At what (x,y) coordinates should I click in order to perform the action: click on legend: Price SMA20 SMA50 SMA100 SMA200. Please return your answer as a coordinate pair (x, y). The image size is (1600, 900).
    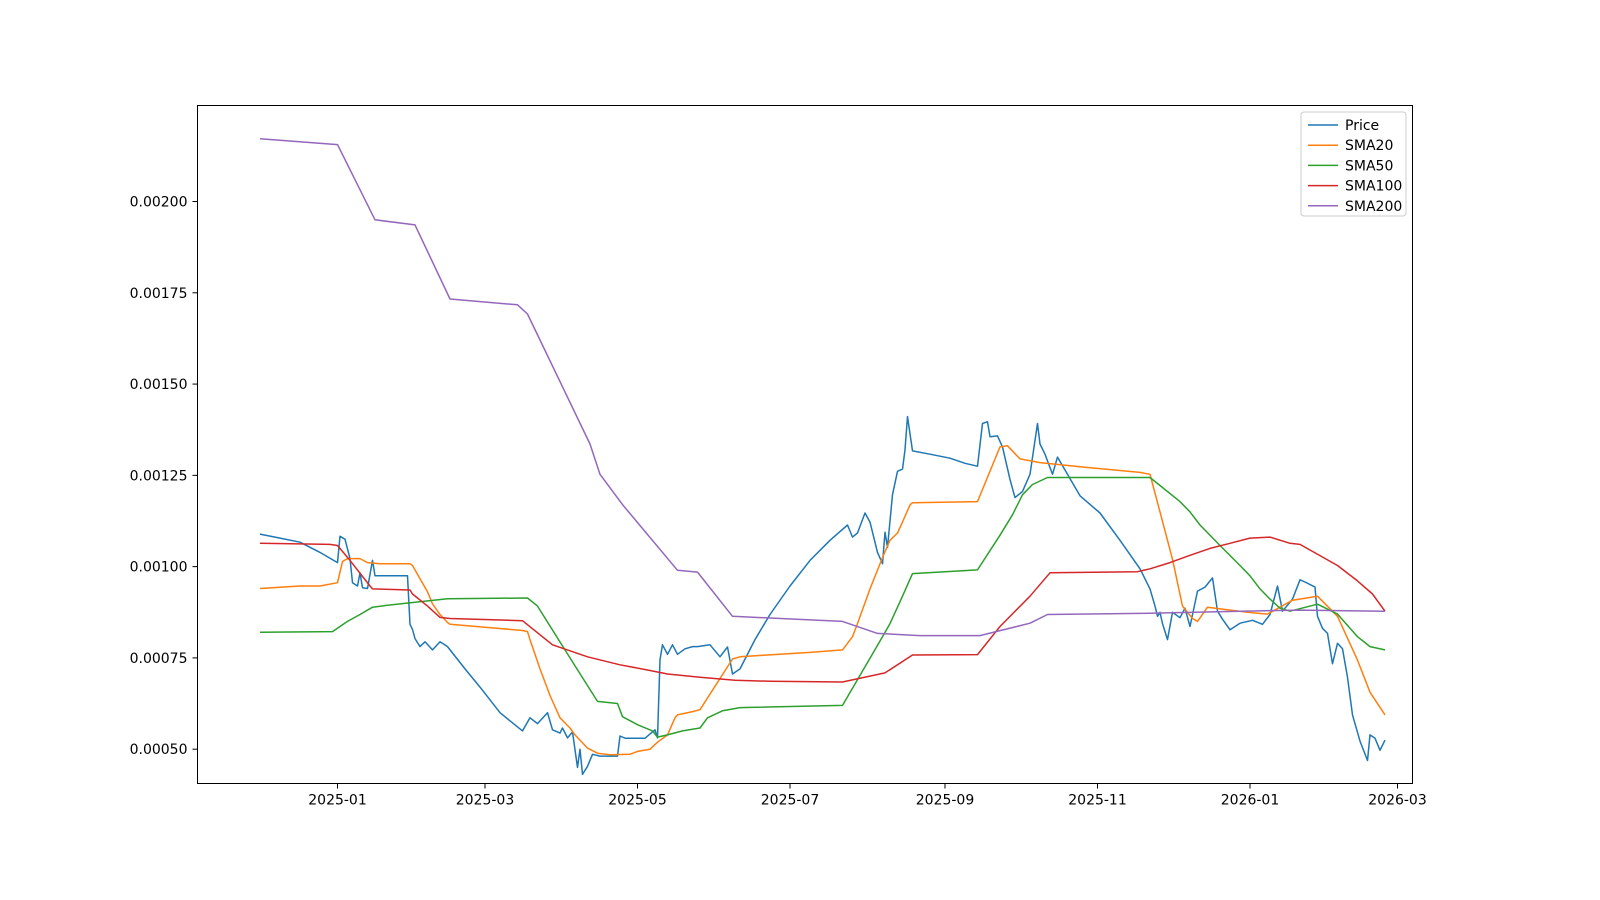
    Looking at the image, I should click on (1353, 164).